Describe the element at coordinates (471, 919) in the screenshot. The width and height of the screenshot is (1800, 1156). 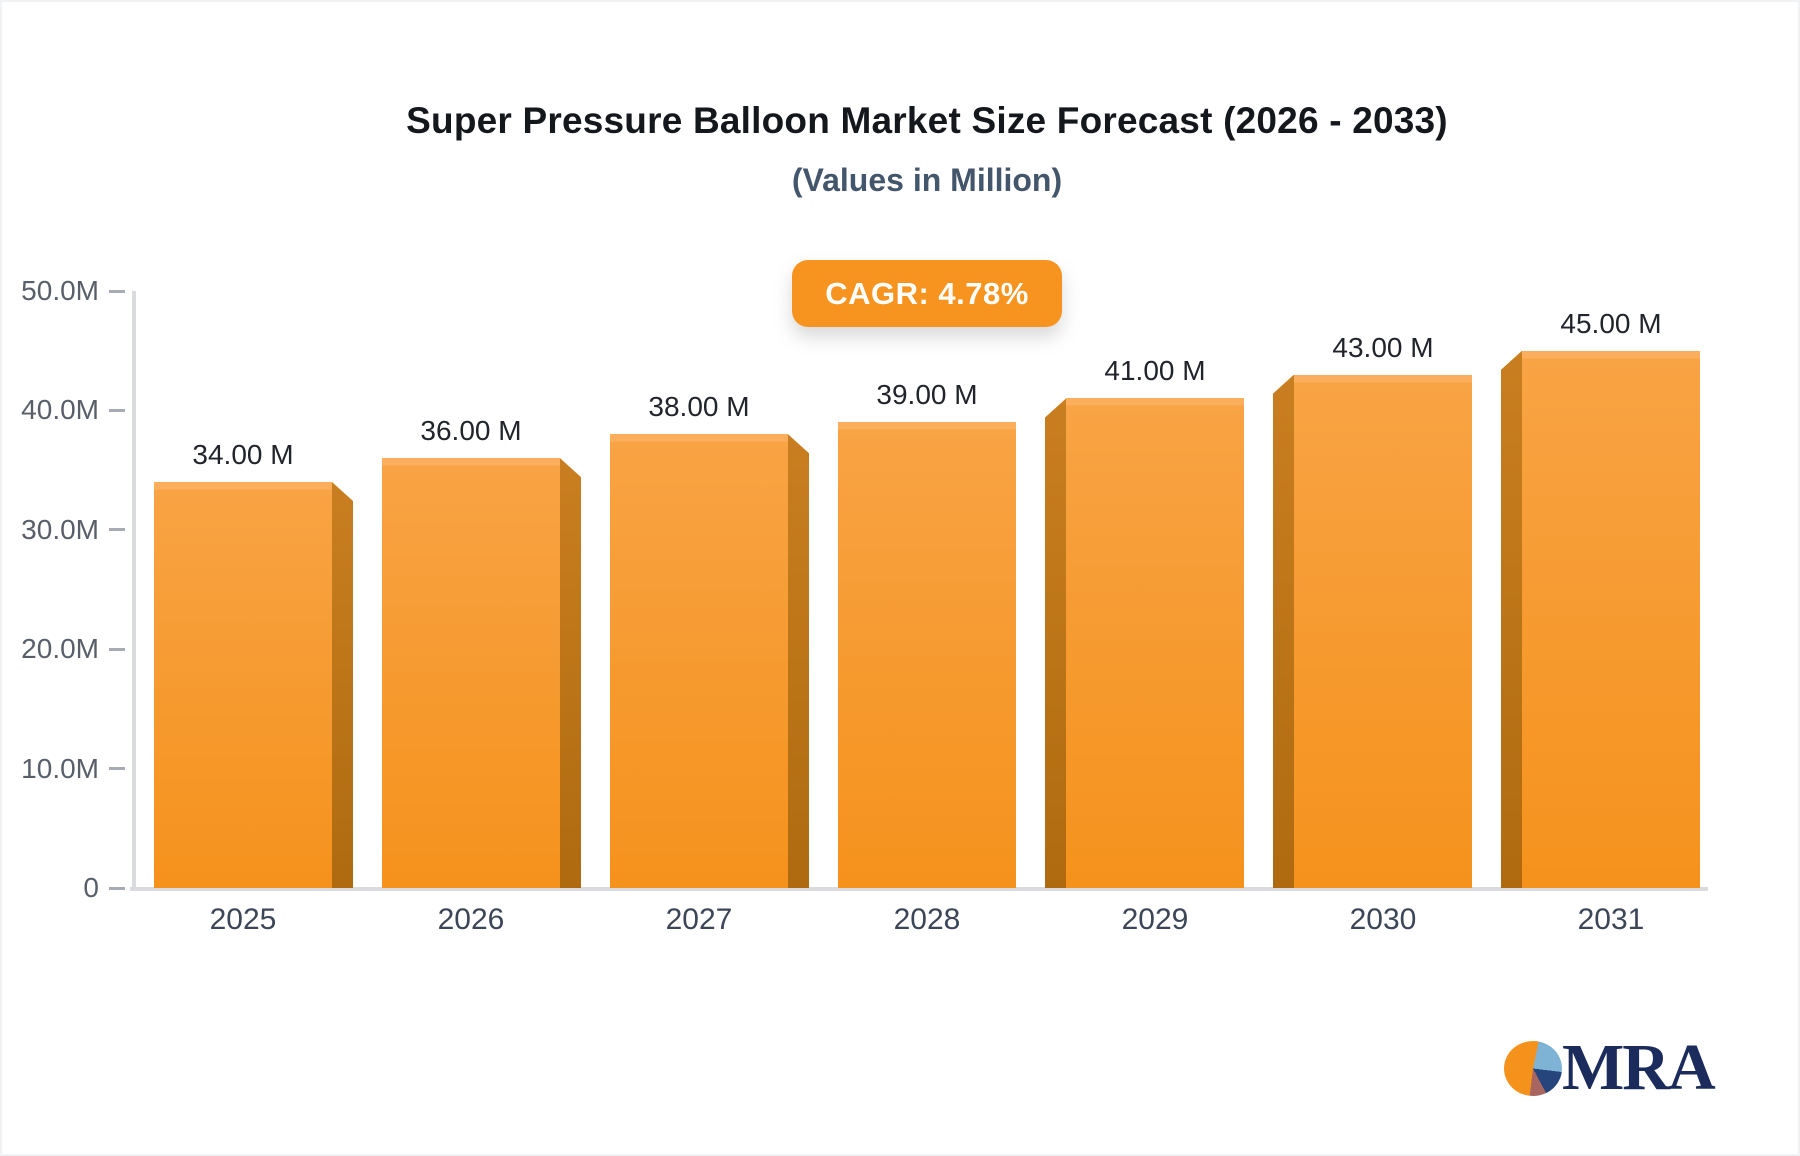
I see `x-axis-category-label: 2026` at that location.